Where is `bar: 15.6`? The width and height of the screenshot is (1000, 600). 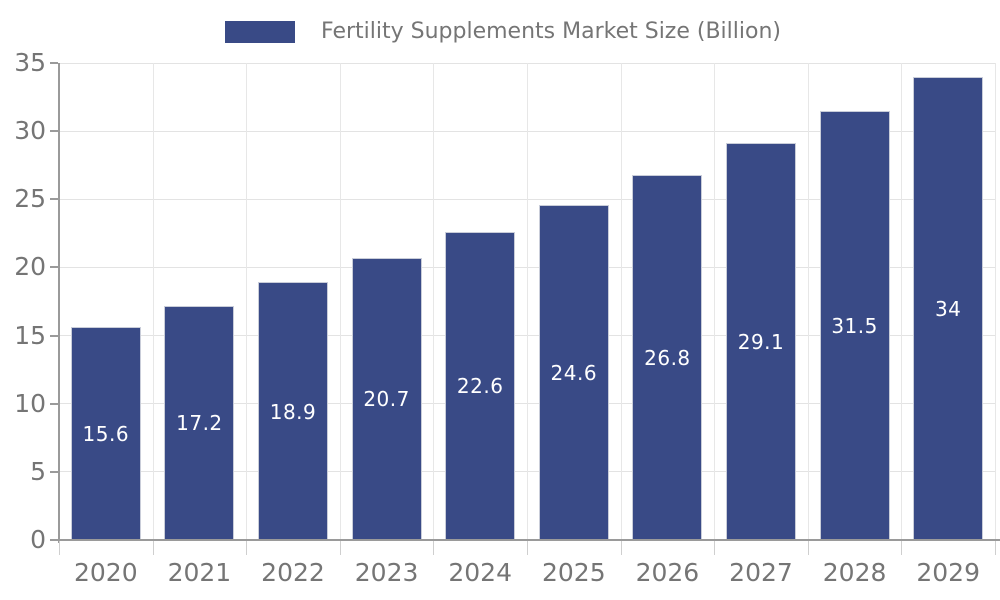
bar: 15.6 is located at coordinates (105, 433).